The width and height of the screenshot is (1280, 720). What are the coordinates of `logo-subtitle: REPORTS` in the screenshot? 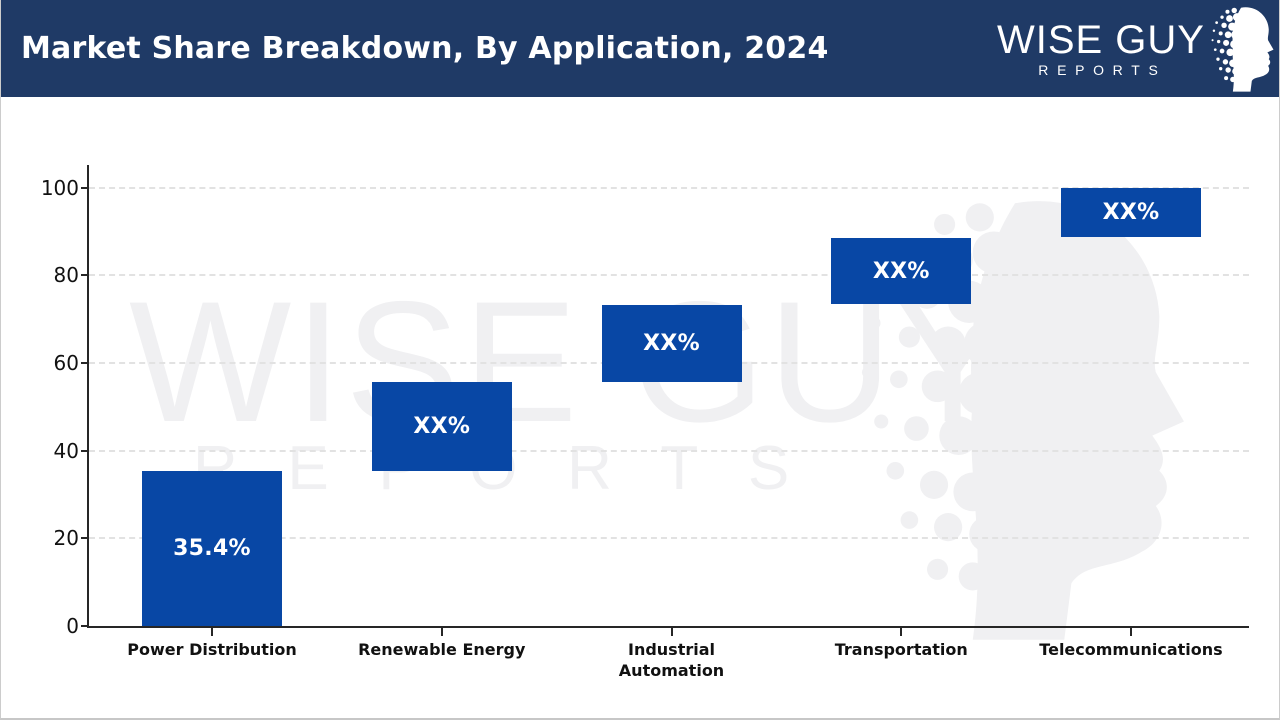 It's located at (1102, 70).